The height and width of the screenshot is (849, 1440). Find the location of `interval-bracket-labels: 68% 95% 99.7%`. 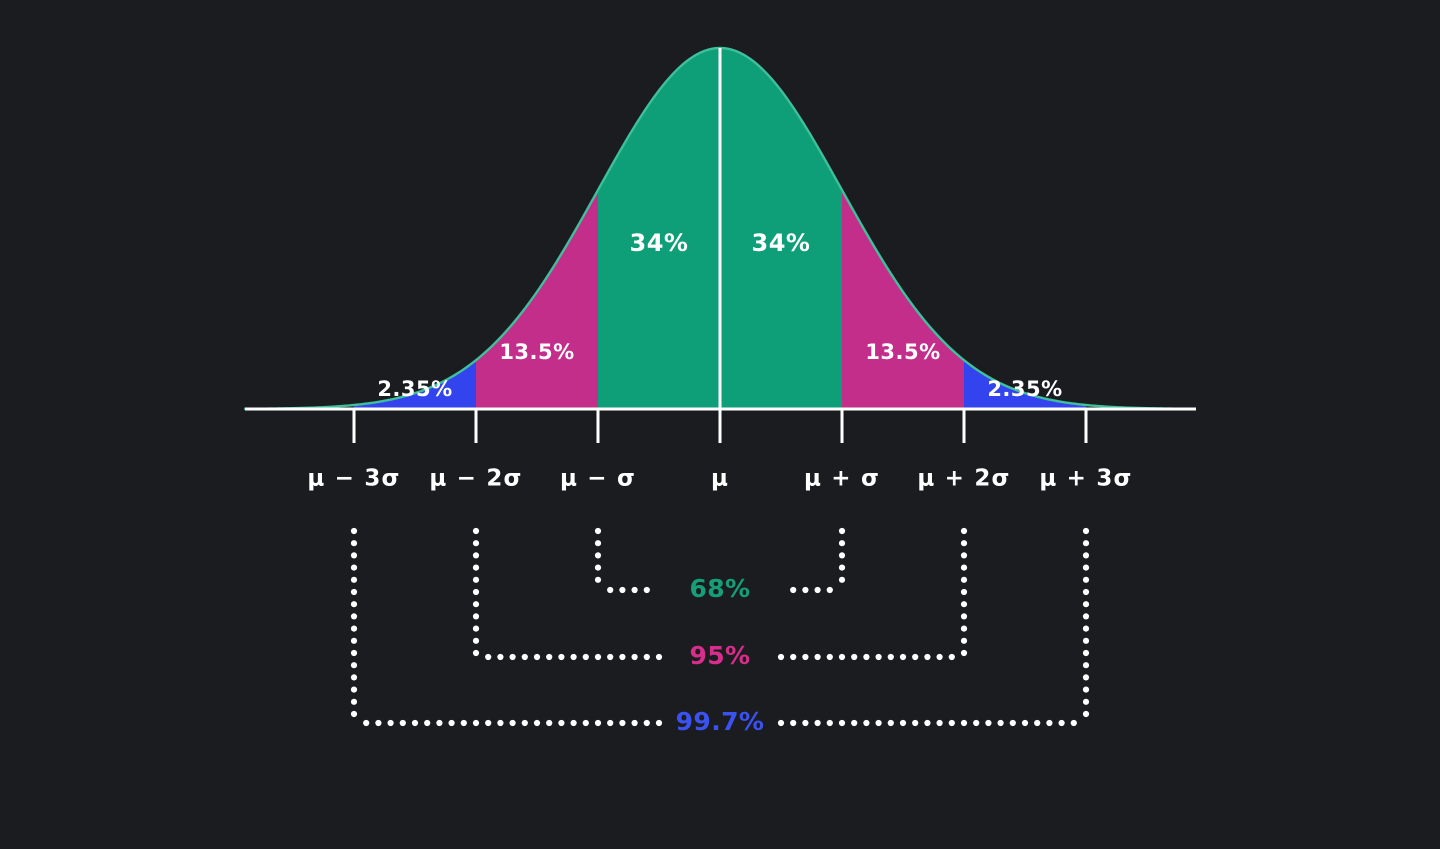

interval-bracket-labels: 68% 95% 99.7% is located at coordinates (720, 655).